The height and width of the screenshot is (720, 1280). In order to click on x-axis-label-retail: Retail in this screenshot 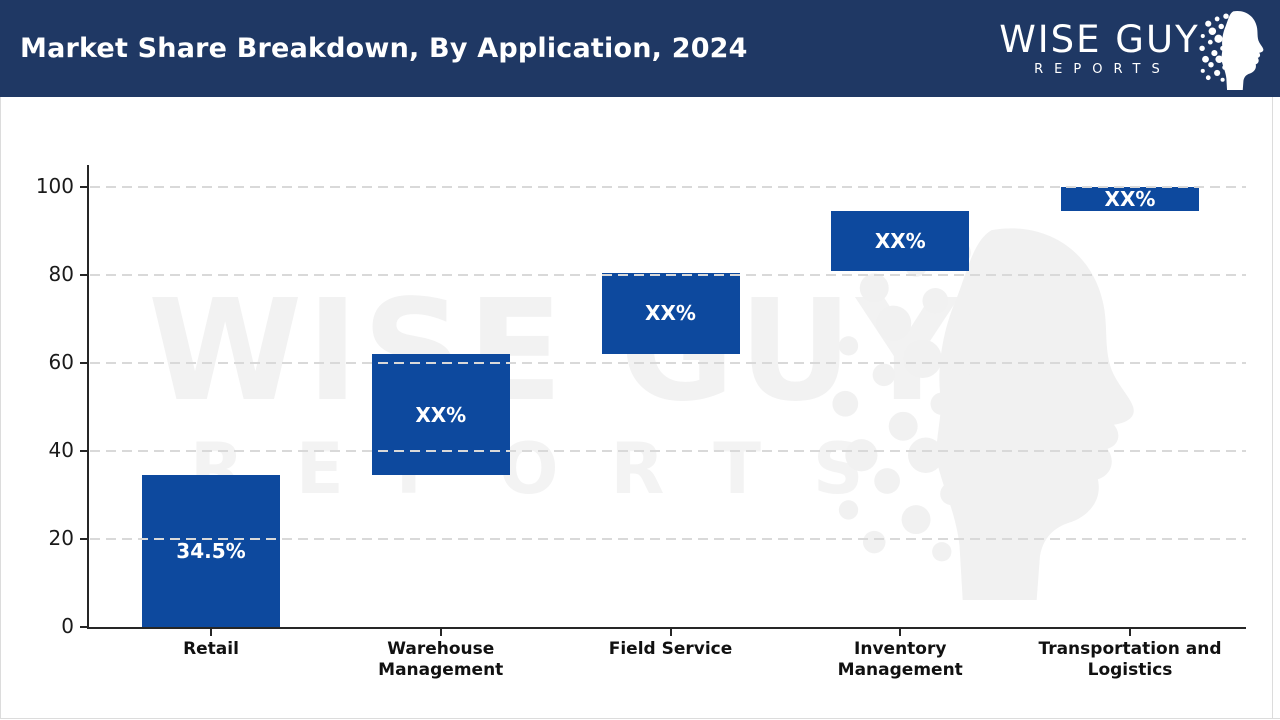, I will do `click(211, 649)`.